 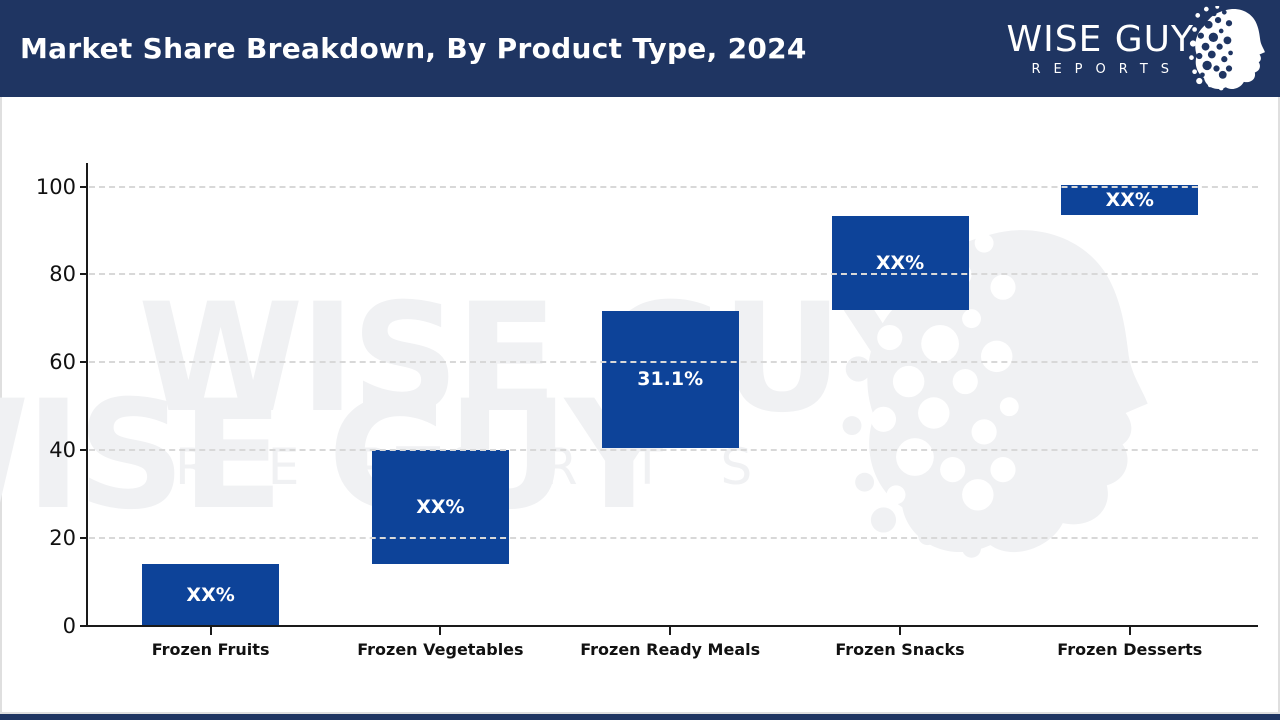 I want to click on wise-guy-reports-logo: WISE GUY REPORTS, so click(x=1139, y=49).